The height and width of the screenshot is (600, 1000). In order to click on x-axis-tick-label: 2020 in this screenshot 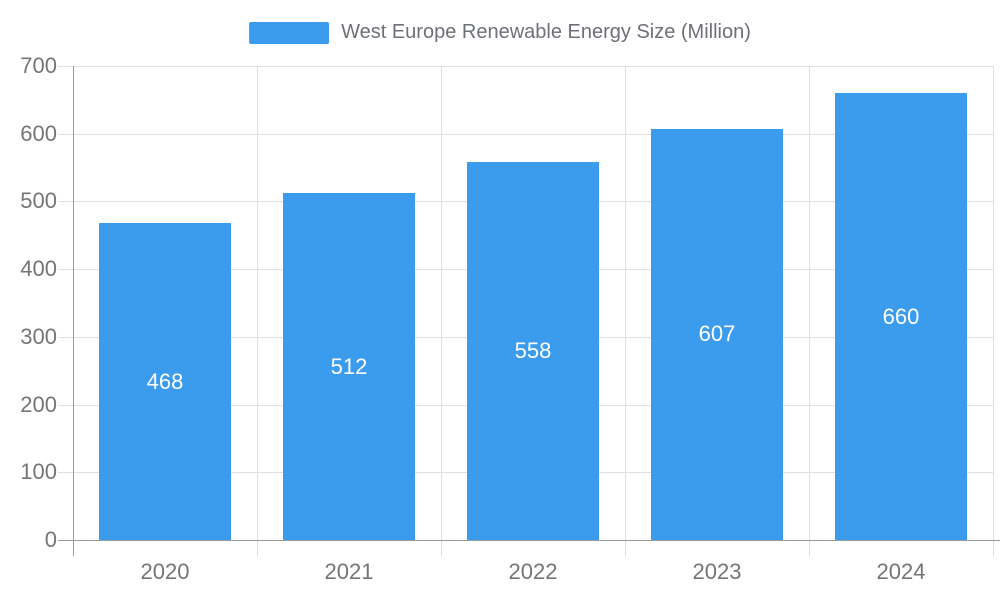, I will do `click(165, 571)`.